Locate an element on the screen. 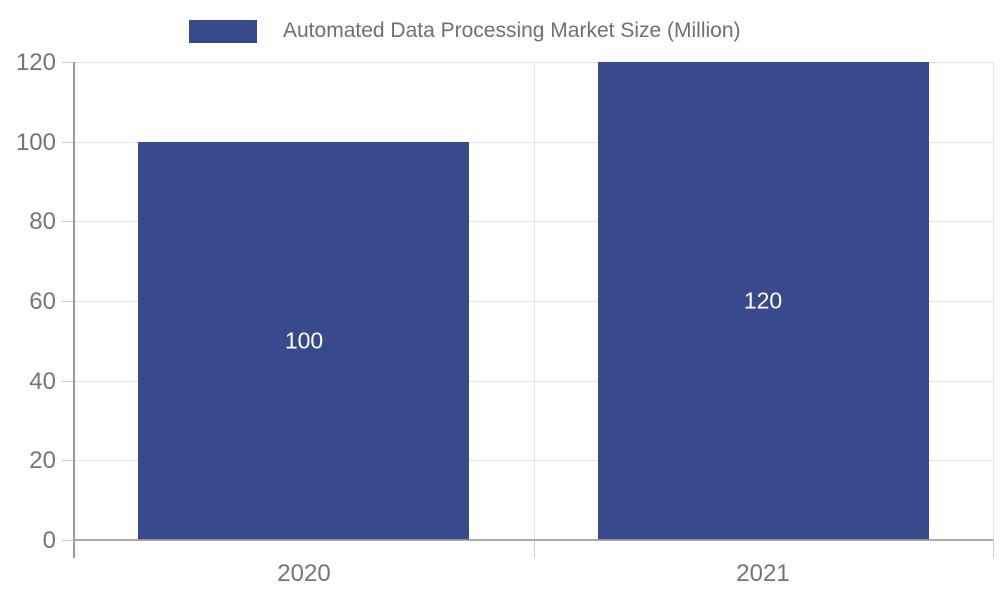  y-tick-label-120: 120 is located at coordinates (35, 62).